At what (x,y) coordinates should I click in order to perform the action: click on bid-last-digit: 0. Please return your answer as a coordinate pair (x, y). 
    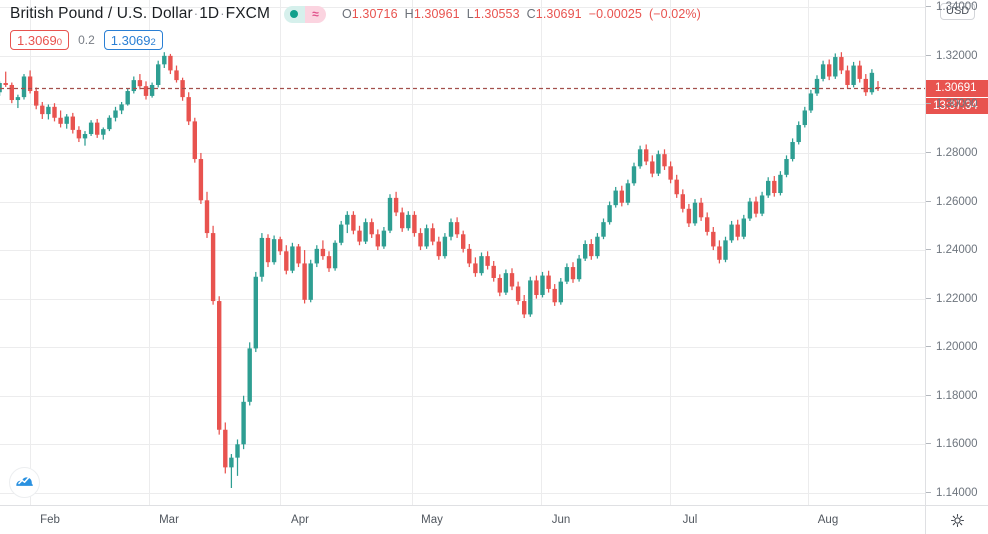
    Looking at the image, I should click on (59, 42).